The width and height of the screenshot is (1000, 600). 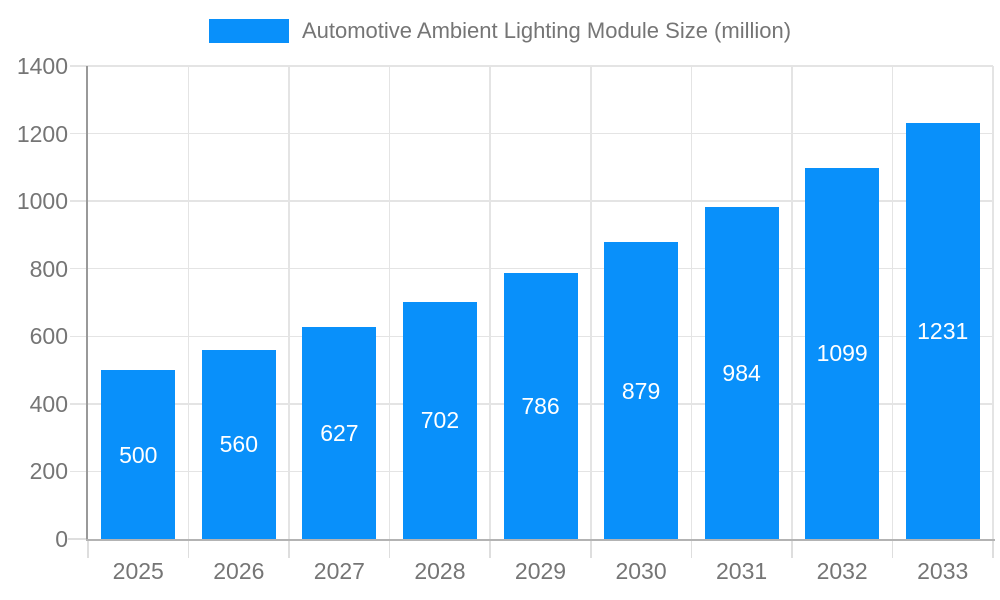 I want to click on y-axis-label: 0, so click(x=61, y=539).